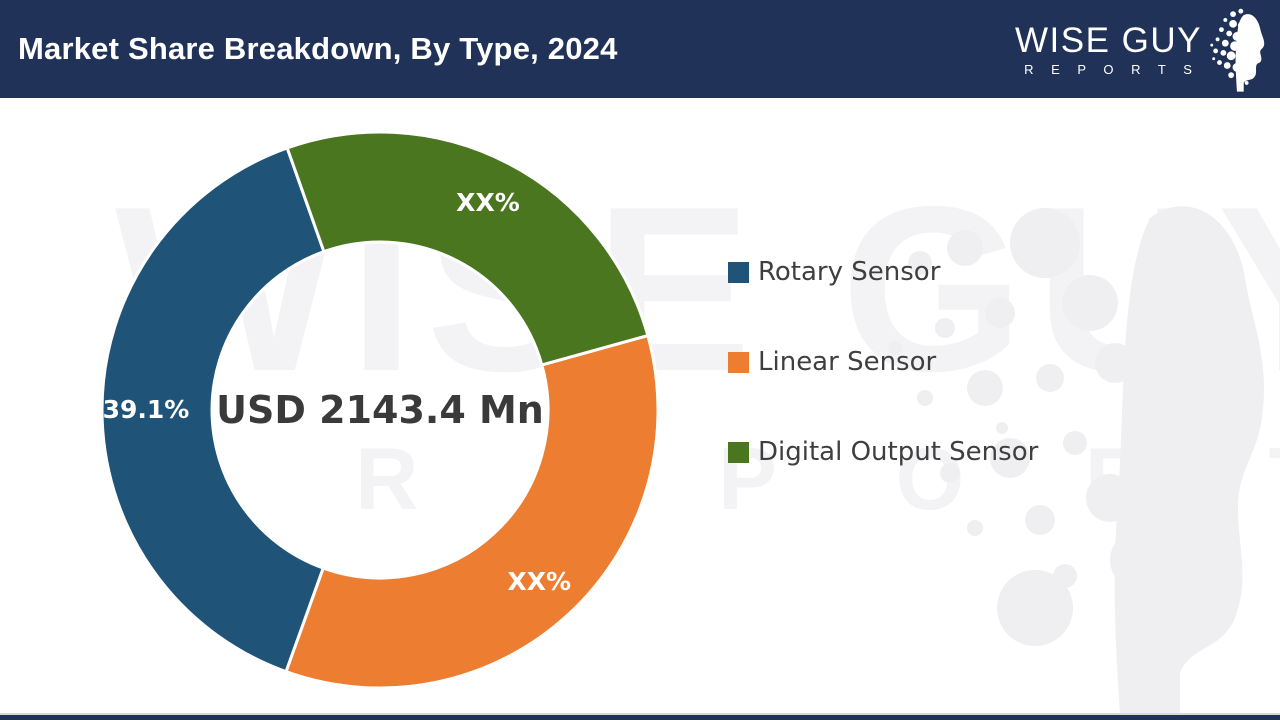 The width and height of the screenshot is (1280, 720). I want to click on page-title: Market Share Breakdown, By Type, 2024, so click(318, 48).